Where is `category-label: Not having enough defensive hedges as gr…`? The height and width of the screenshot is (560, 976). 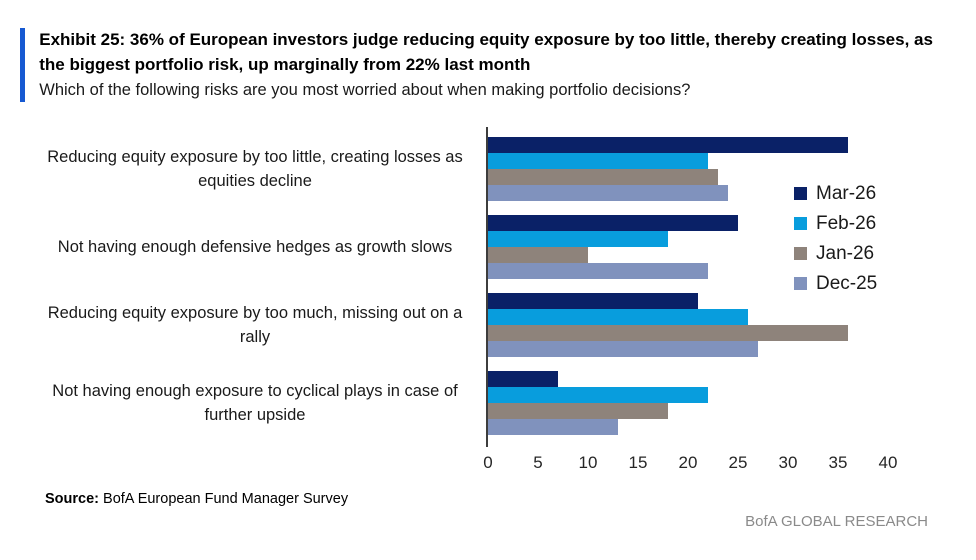 category-label: Not having enough defensive hedges as gr… is located at coordinates (255, 247).